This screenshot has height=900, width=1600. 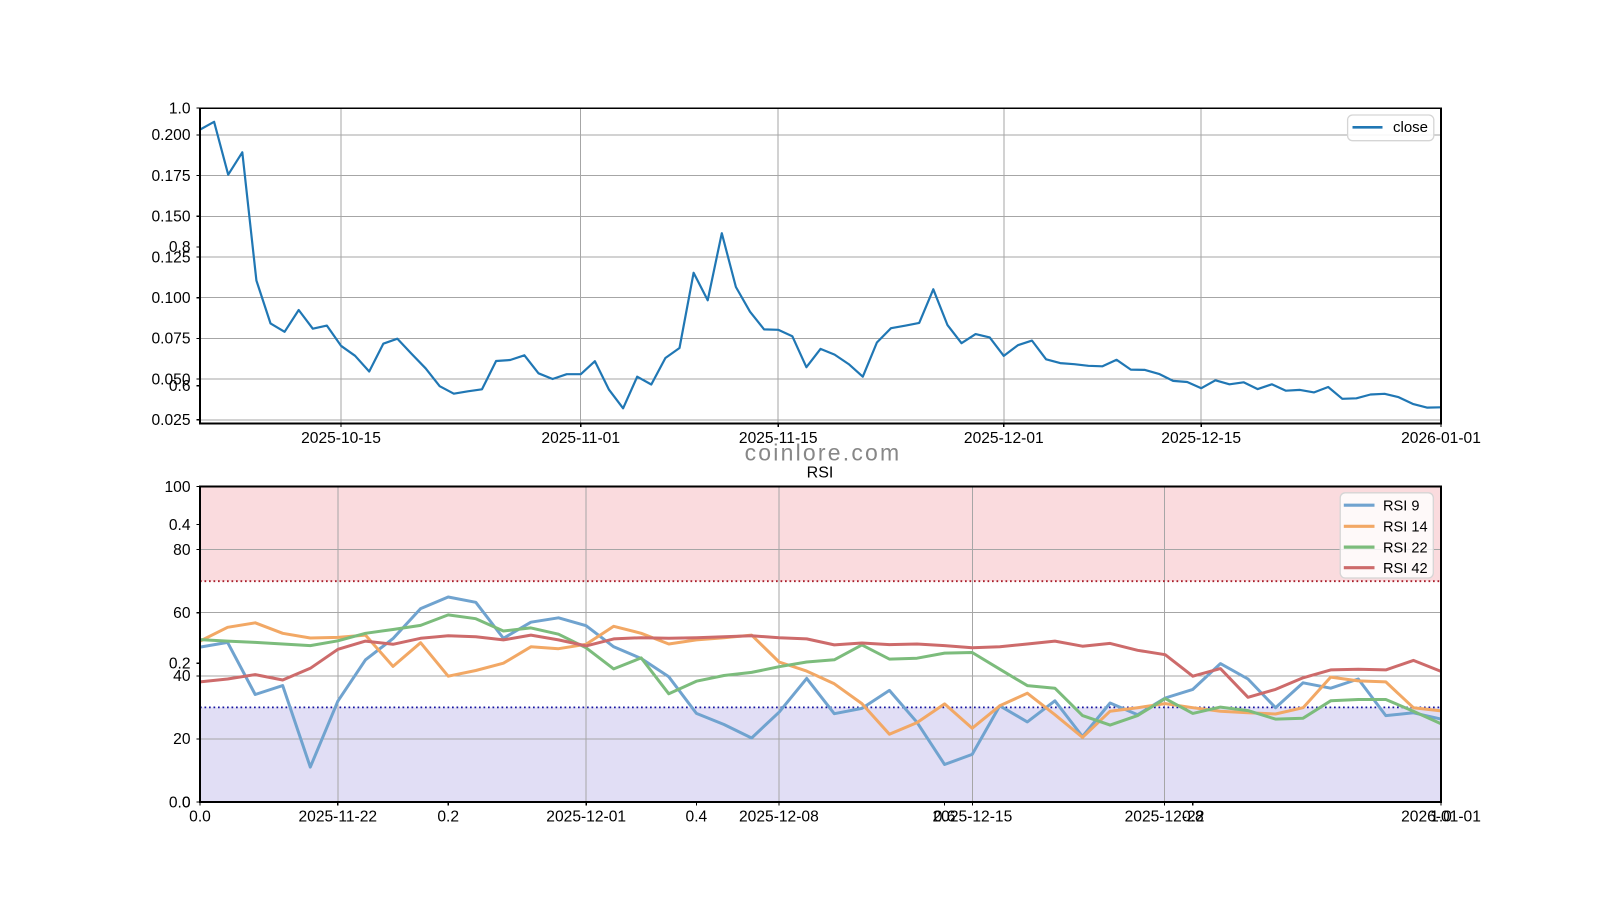 I want to click on svg-text: RSI 22, so click(x=1405, y=548).